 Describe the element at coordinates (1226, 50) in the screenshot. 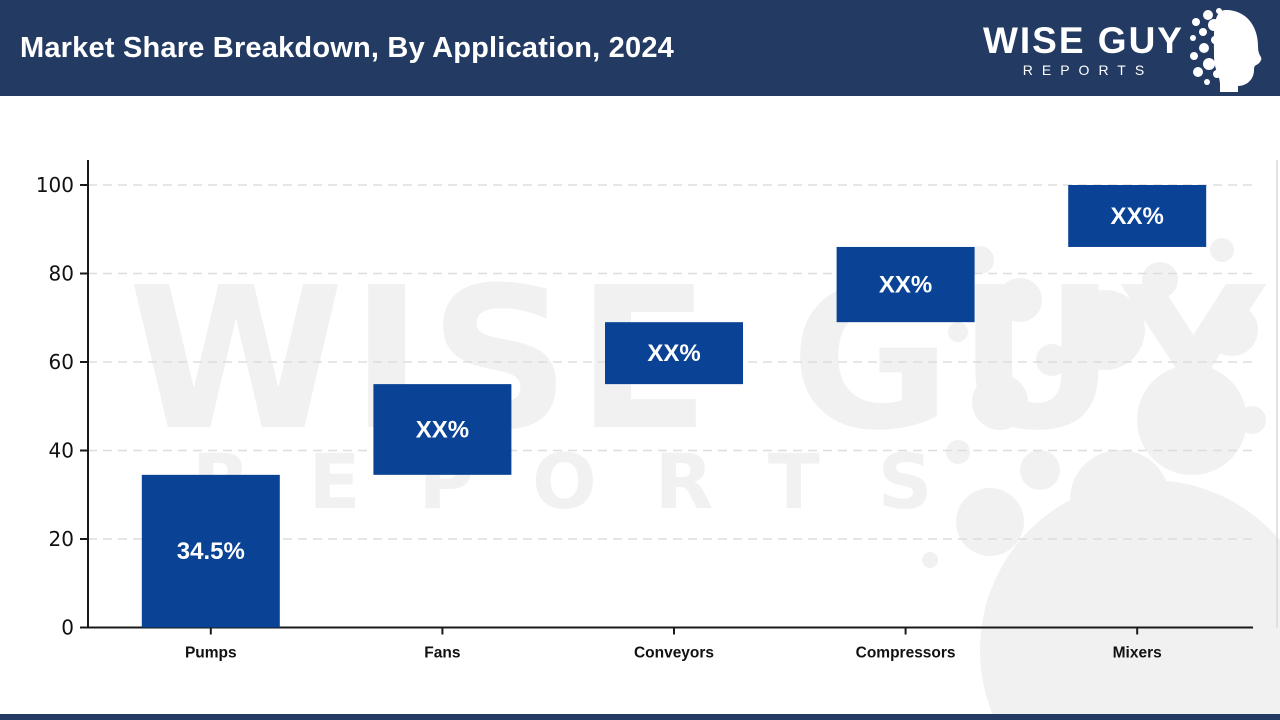

I see `brand-head-icon` at that location.